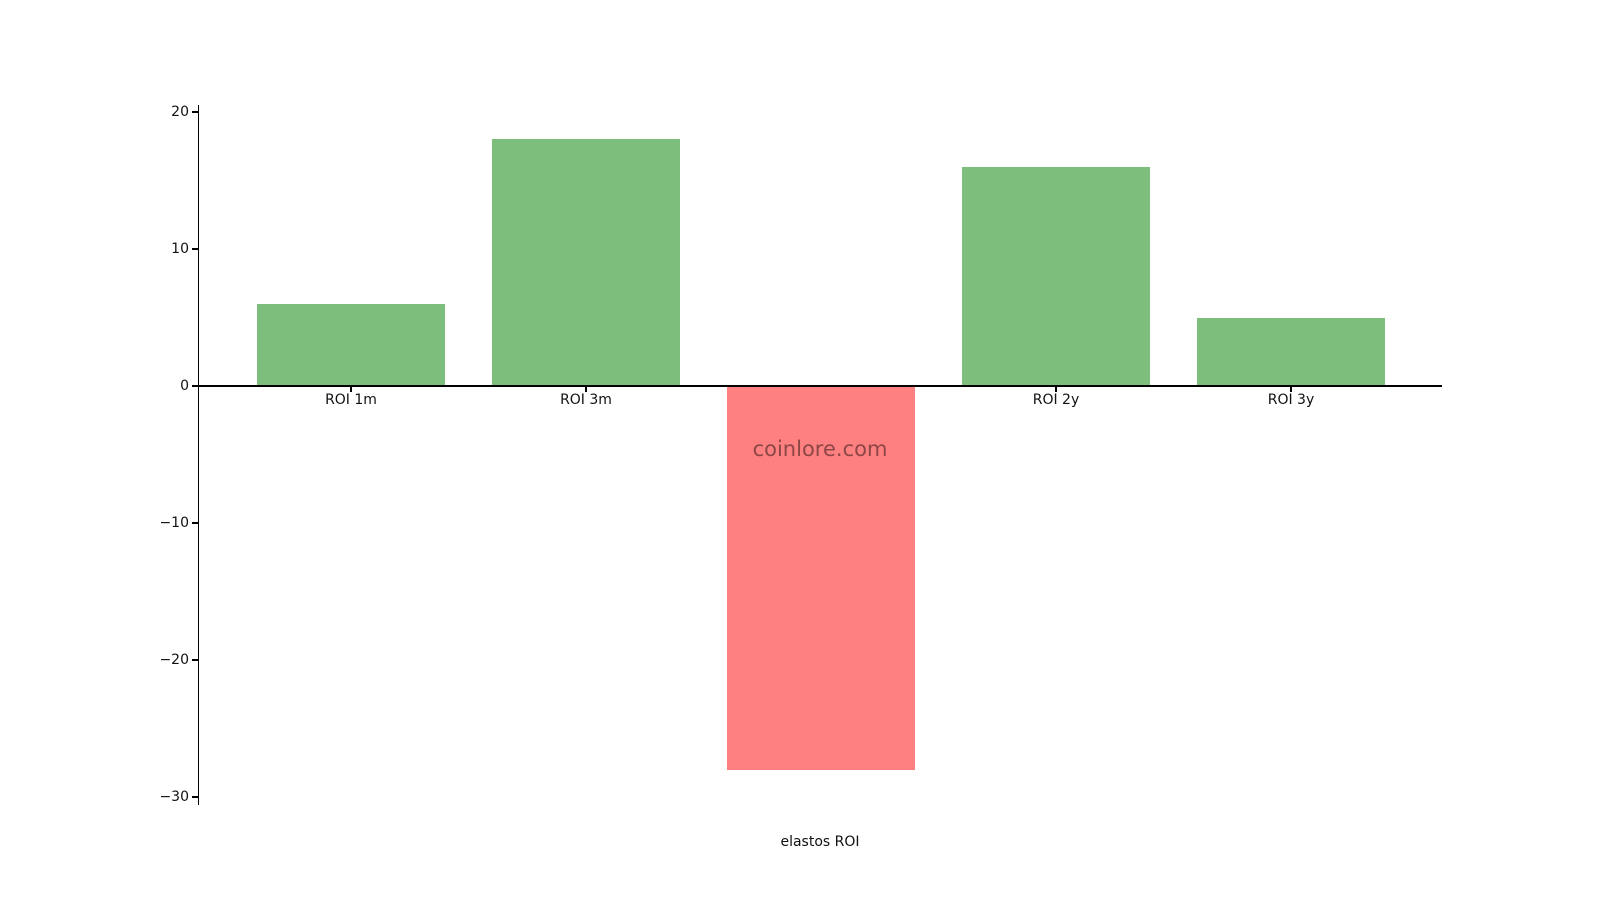 Image resolution: width=1600 pixels, height=900 pixels. What do you see at coordinates (184, 386) in the screenshot?
I see `y-tick-label: 0` at bounding box center [184, 386].